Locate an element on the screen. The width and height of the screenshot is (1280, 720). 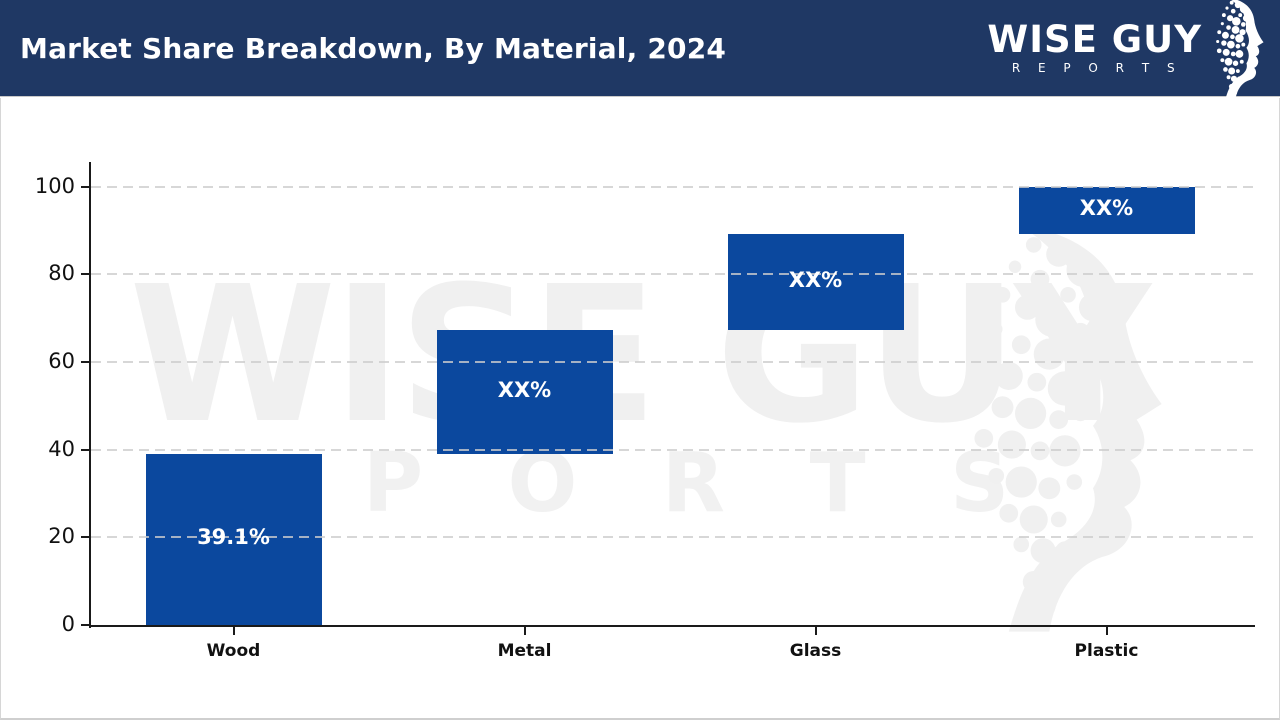
y-tick-label: 20 is located at coordinates (61, 536).